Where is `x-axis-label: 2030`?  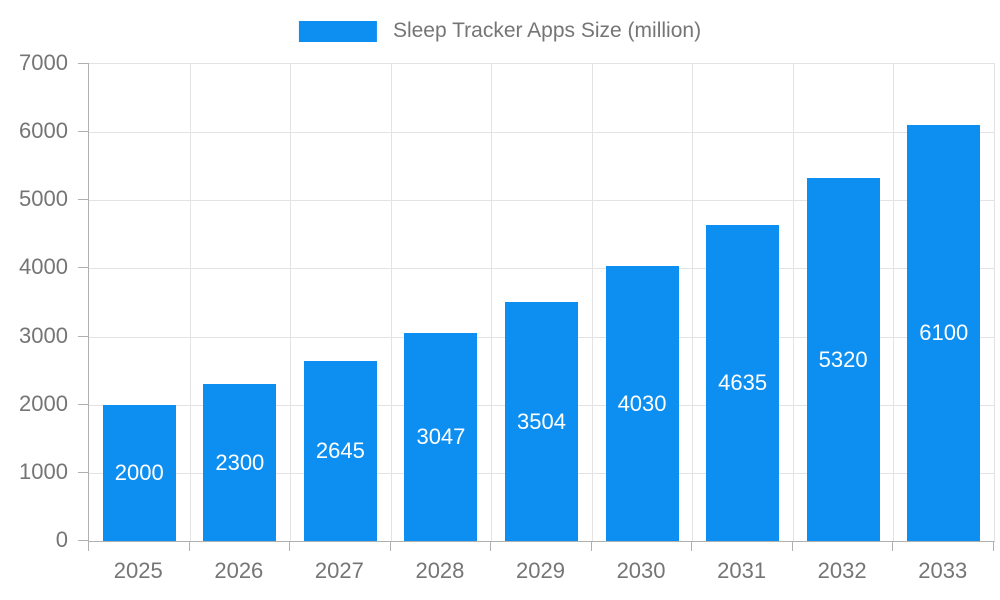 x-axis-label: 2030 is located at coordinates (641, 570).